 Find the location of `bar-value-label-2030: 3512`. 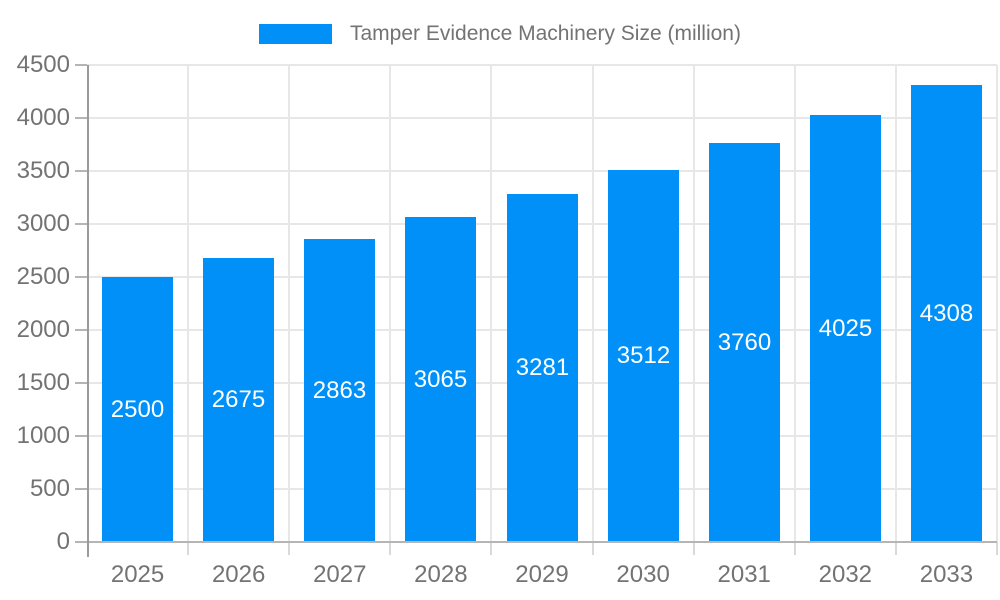

bar-value-label-2030: 3512 is located at coordinates (643, 355).